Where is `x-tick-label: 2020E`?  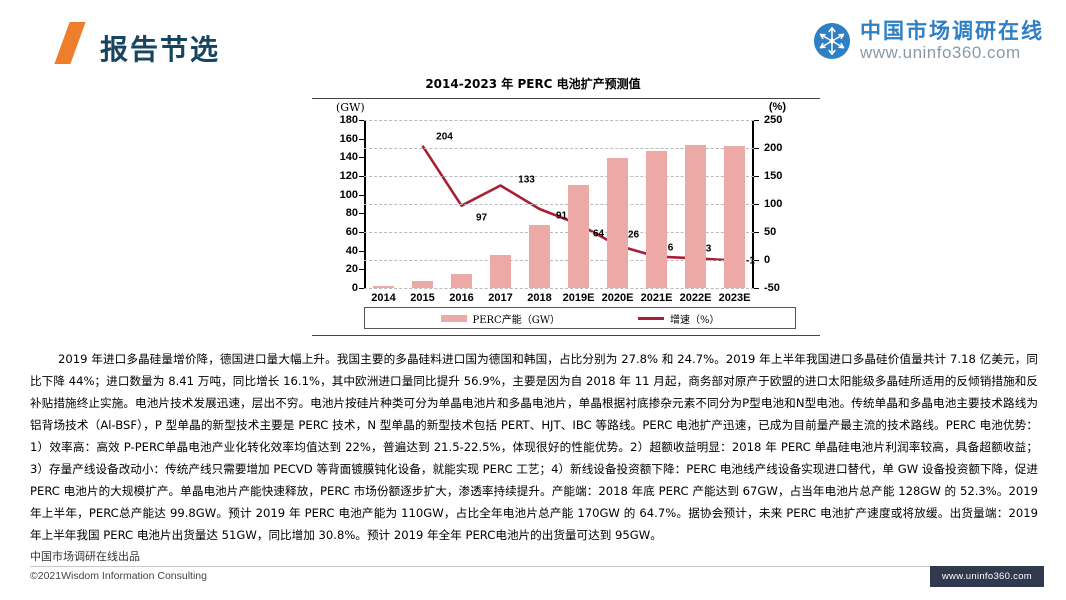 x-tick-label: 2020E is located at coordinates (617, 298).